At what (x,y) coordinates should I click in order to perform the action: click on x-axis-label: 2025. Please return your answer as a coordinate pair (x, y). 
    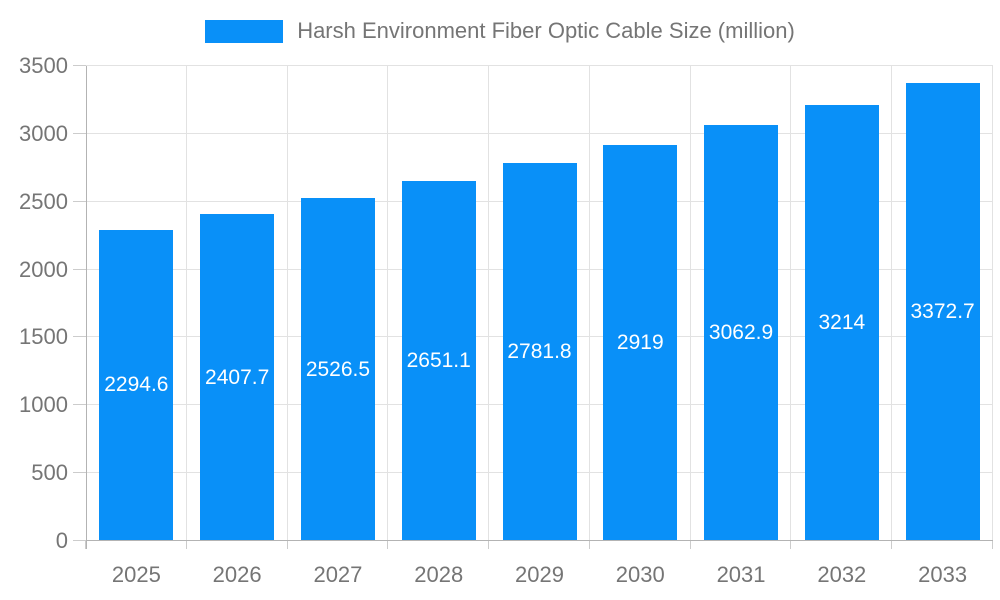
    Looking at the image, I should click on (136, 574).